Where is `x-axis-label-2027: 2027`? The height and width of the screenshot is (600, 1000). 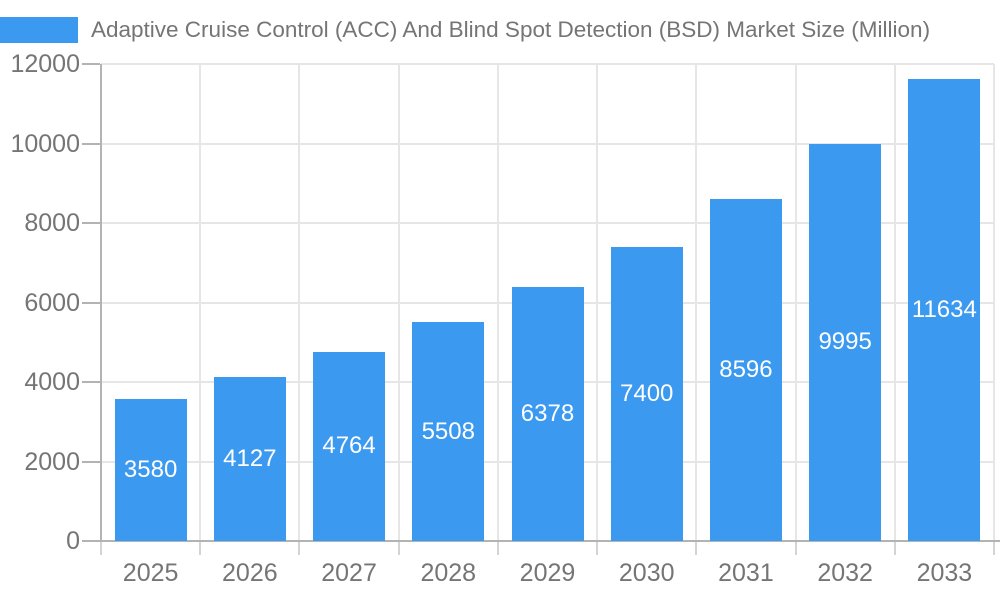 x-axis-label-2027: 2027 is located at coordinates (349, 573).